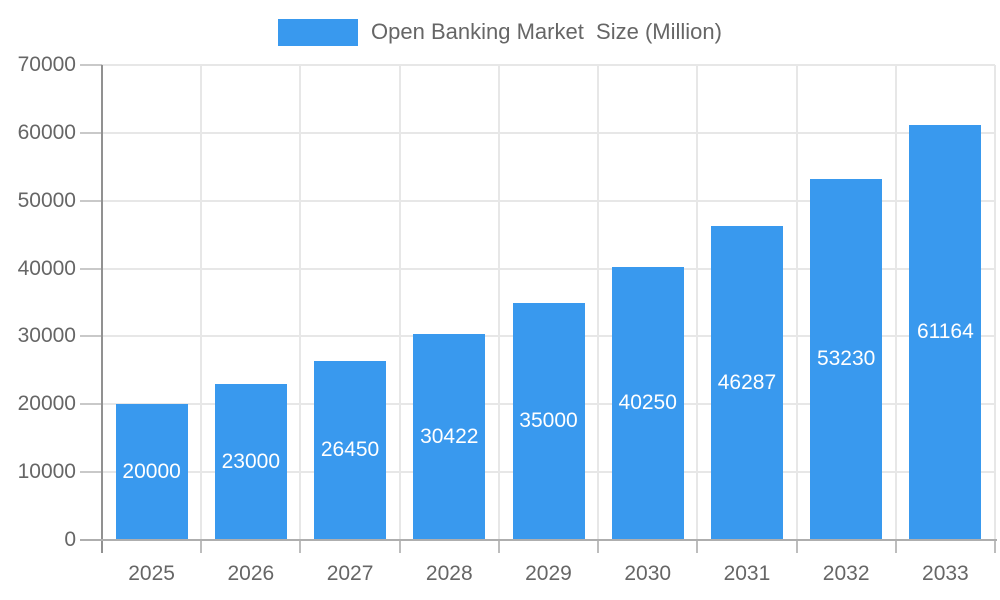  I want to click on bar-value-label: 61164, so click(945, 332).